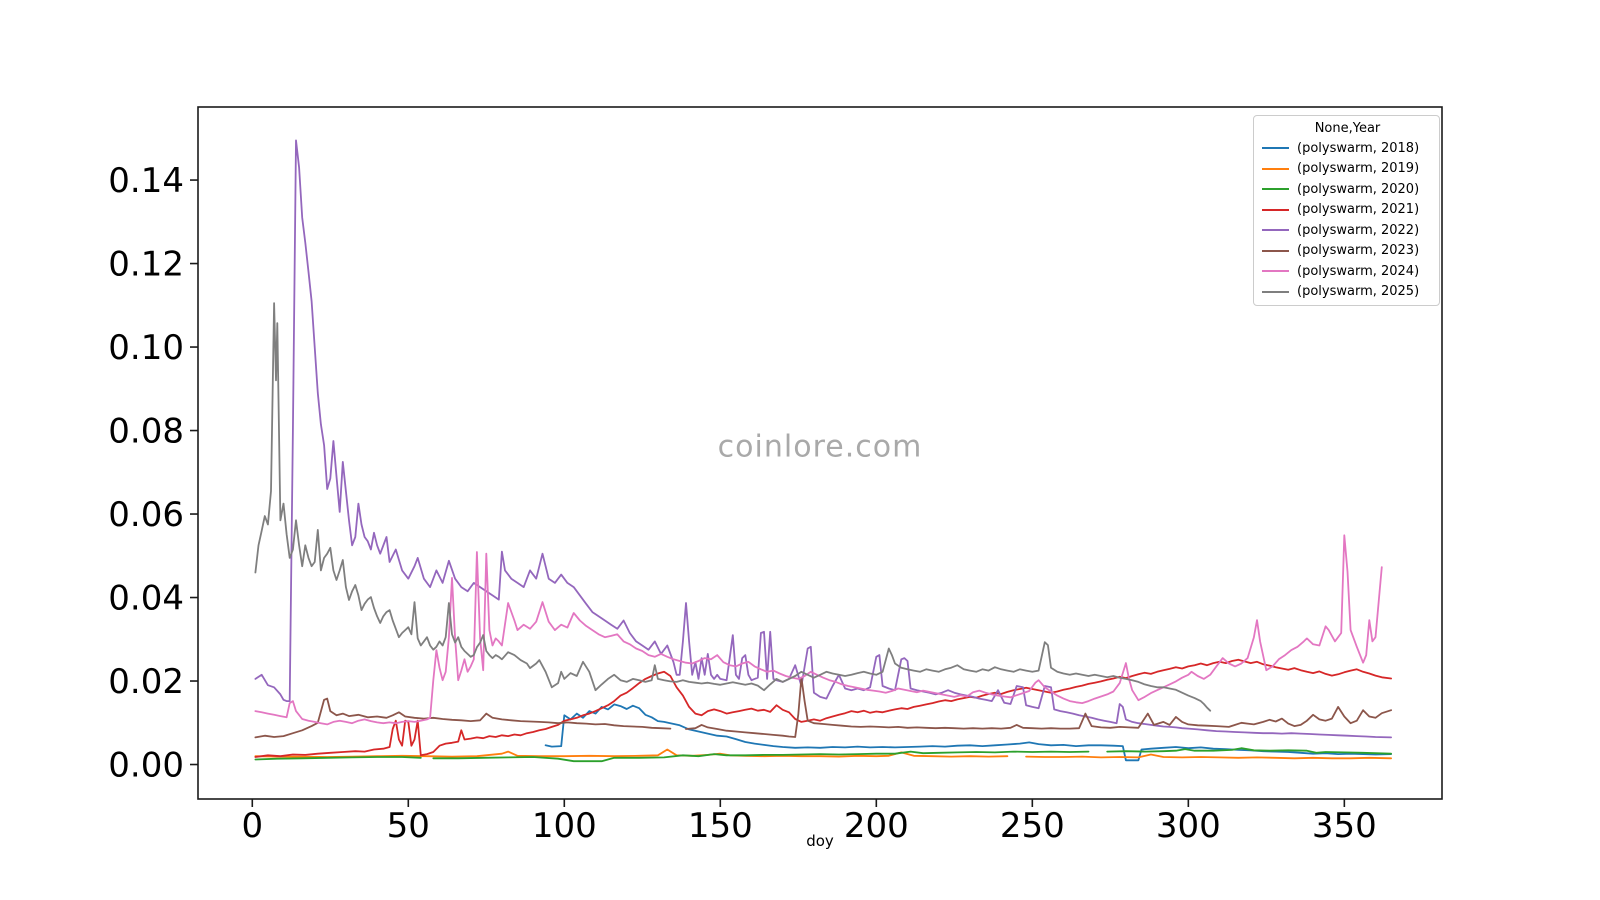  What do you see at coordinates (1358, 169) in the screenshot?
I see `legend-label: (polyswarm, 2019)` at bounding box center [1358, 169].